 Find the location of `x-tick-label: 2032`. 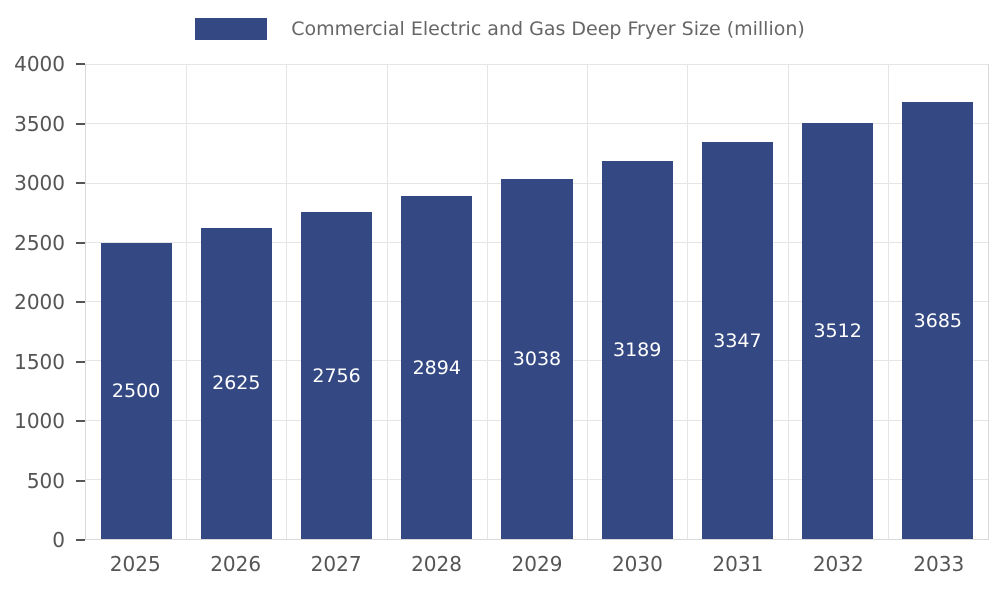

x-tick-label: 2032 is located at coordinates (838, 564).